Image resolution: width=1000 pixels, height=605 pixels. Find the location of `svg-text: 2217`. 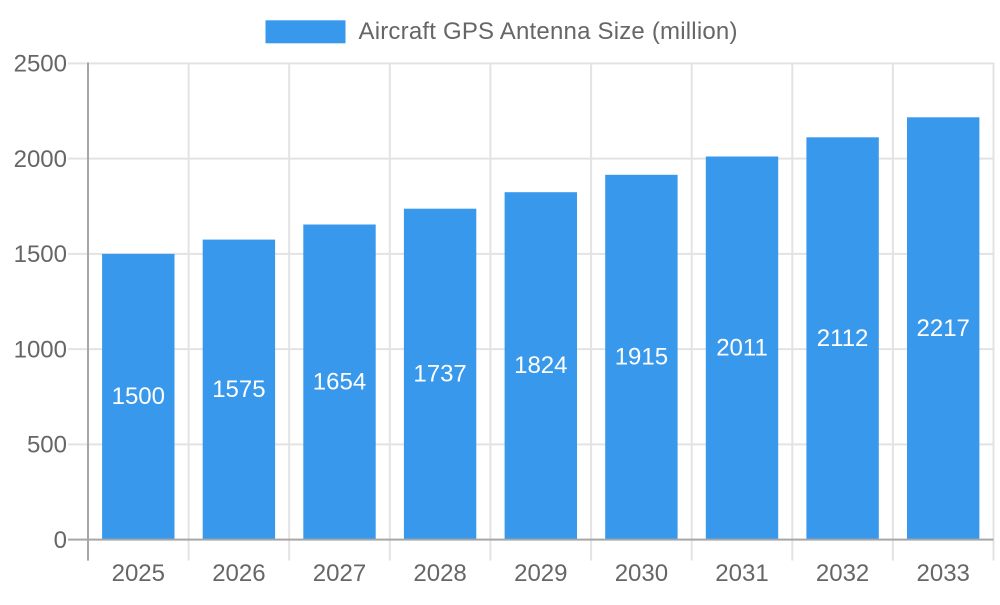

svg-text: 2217 is located at coordinates (943, 328).